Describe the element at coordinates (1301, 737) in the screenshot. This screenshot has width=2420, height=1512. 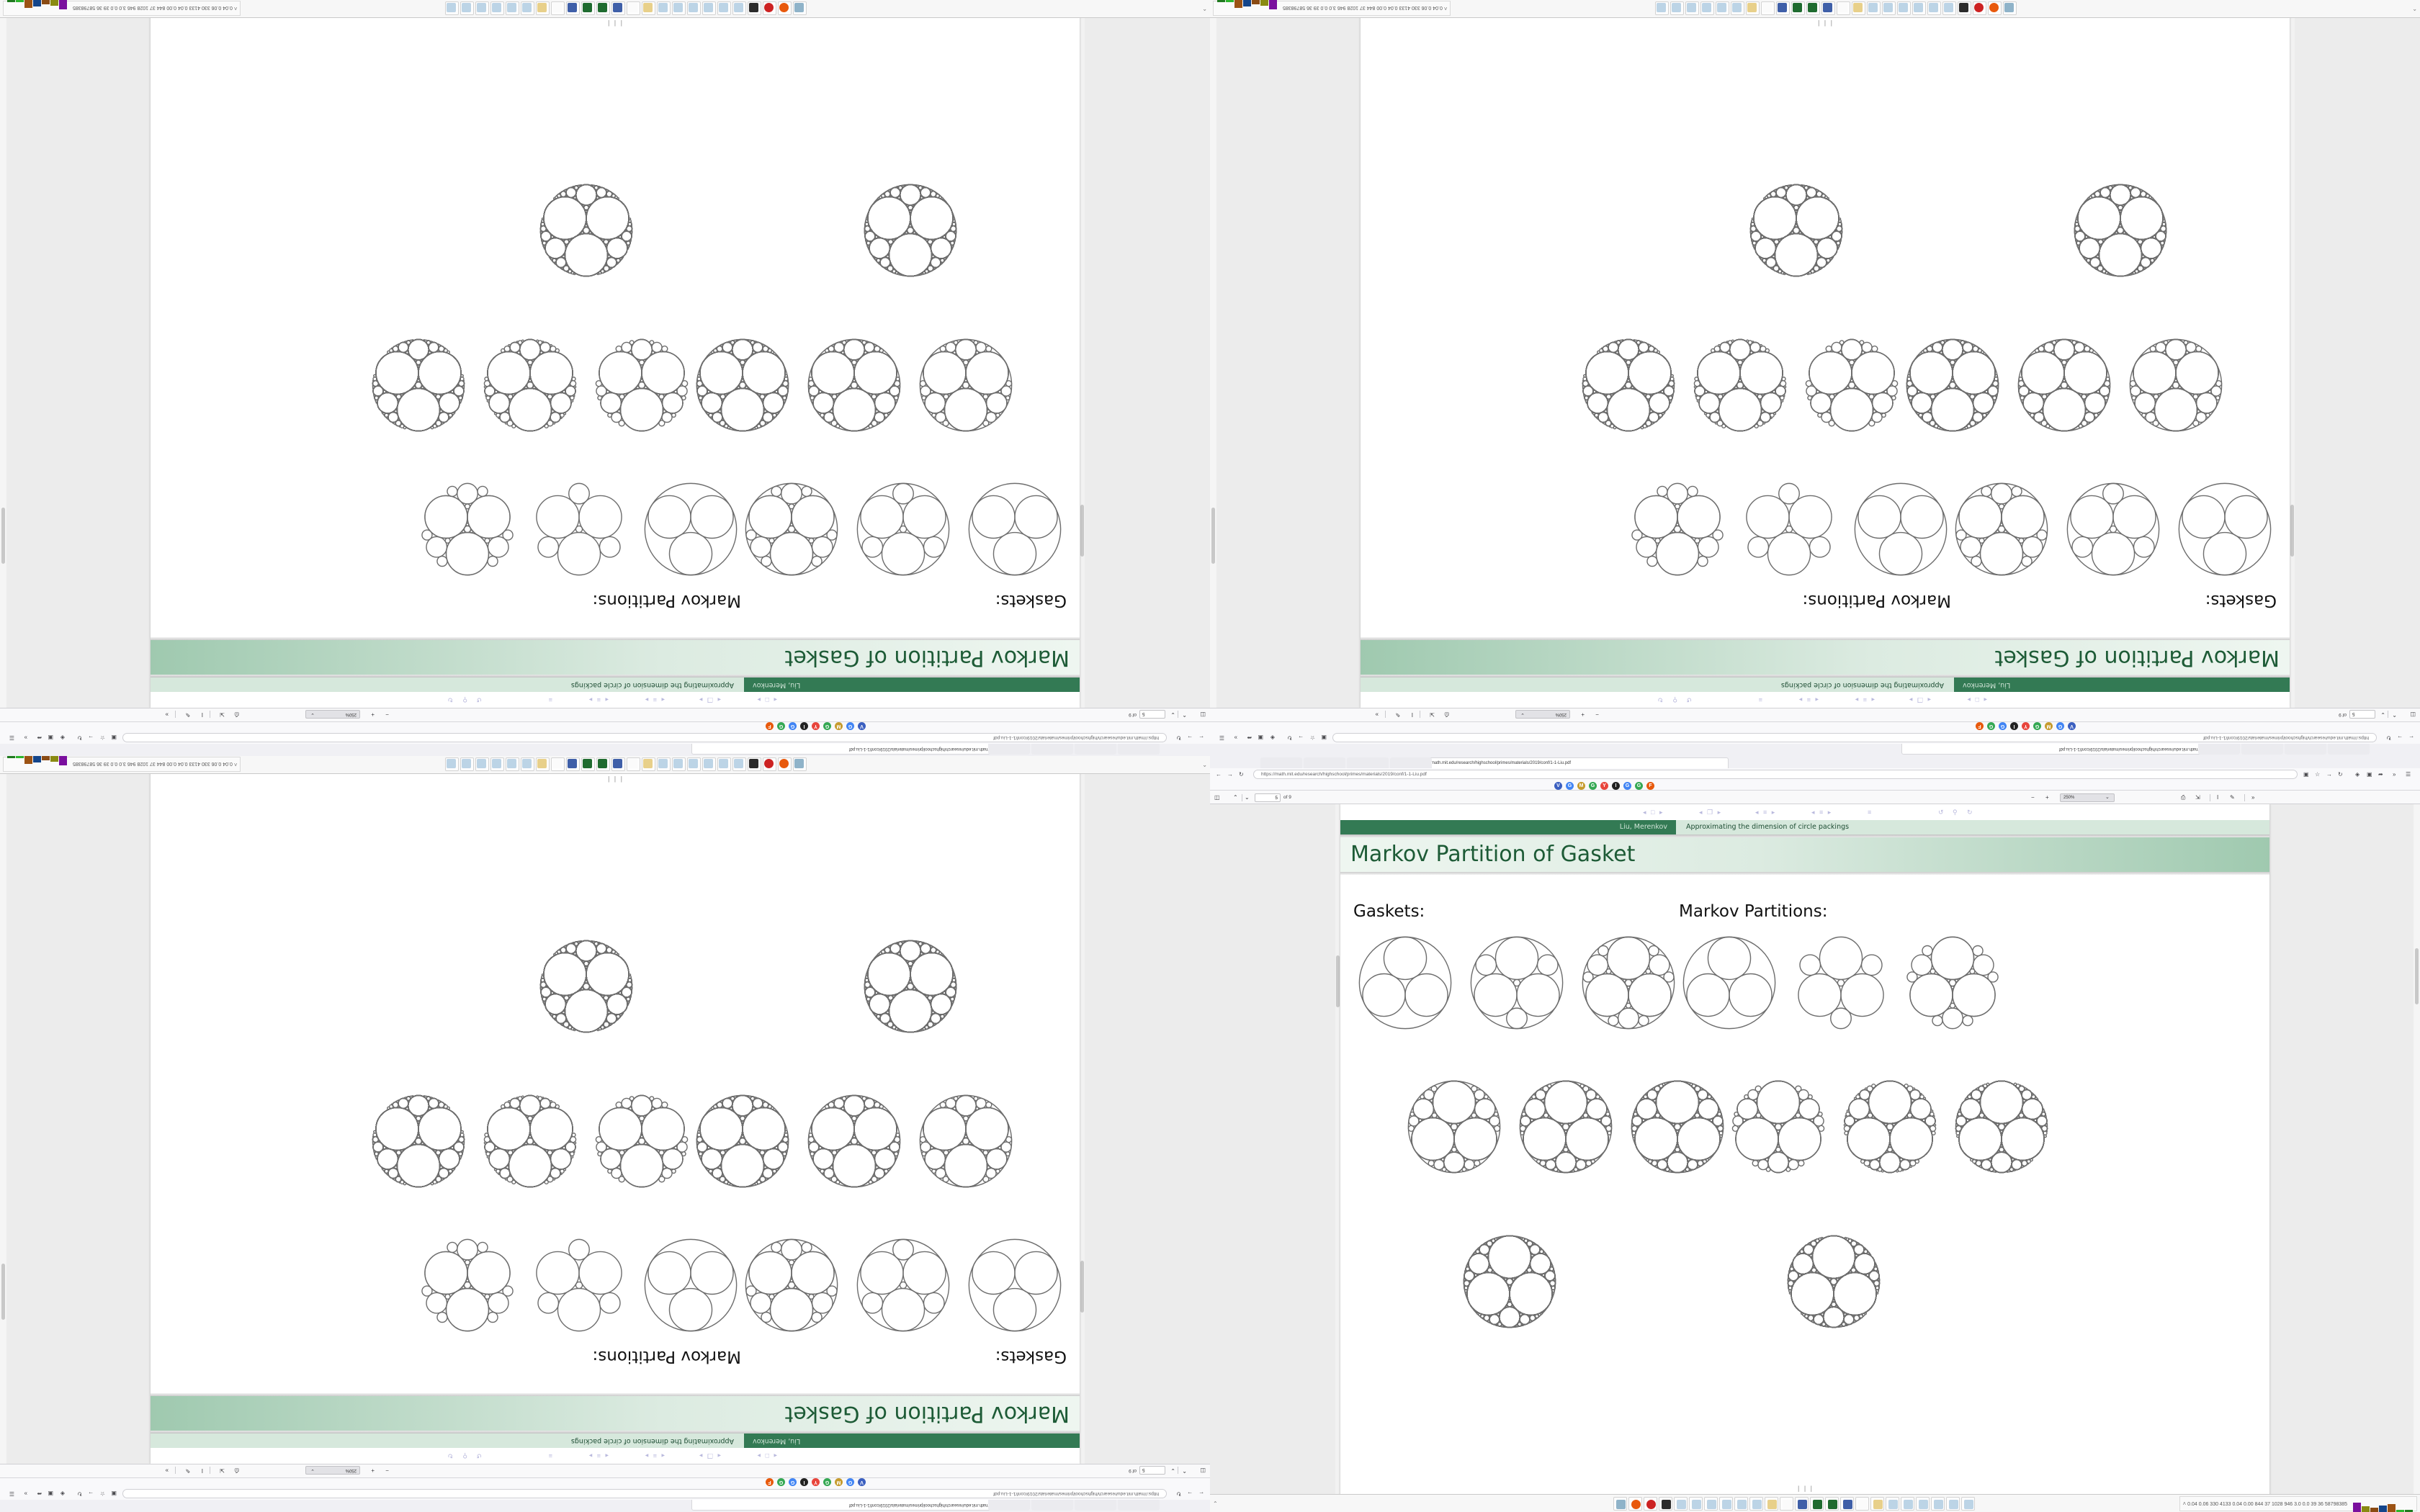
I see `forward-arrow-icon: →` at that location.